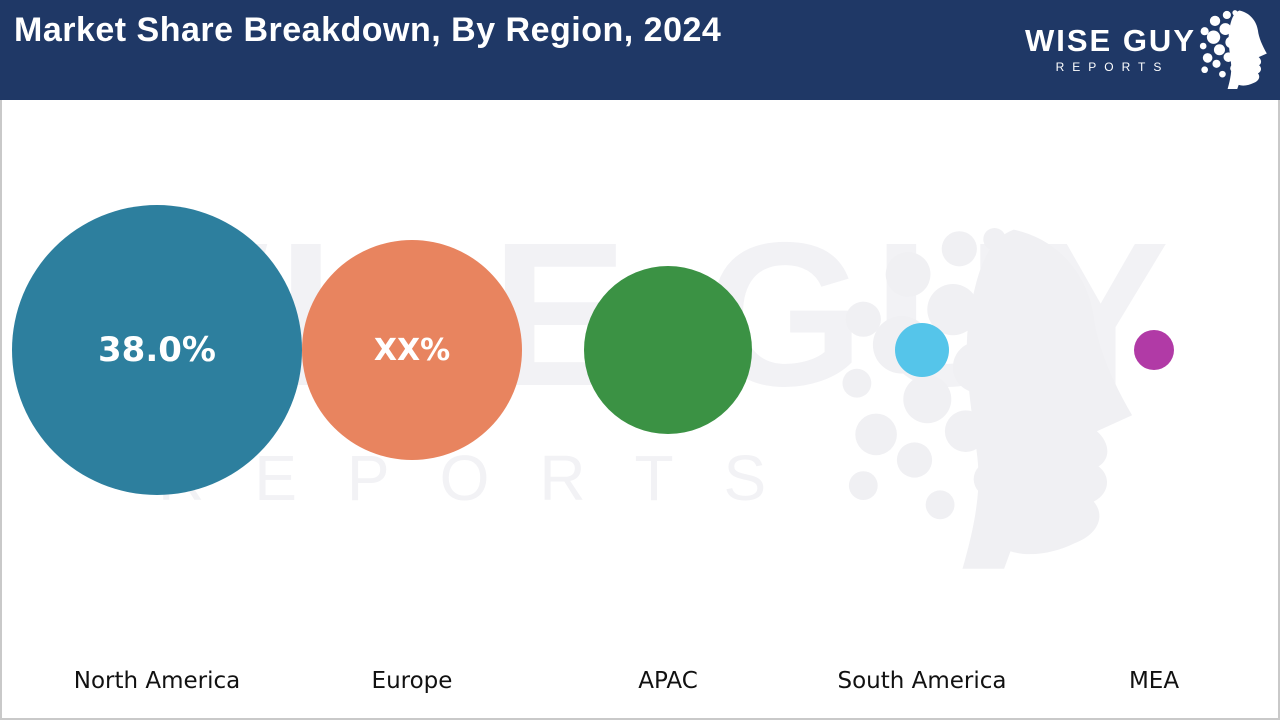 The width and height of the screenshot is (1280, 720). I want to click on page-title: Market Share Breakdown, By Region, 2024, so click(368, 30).